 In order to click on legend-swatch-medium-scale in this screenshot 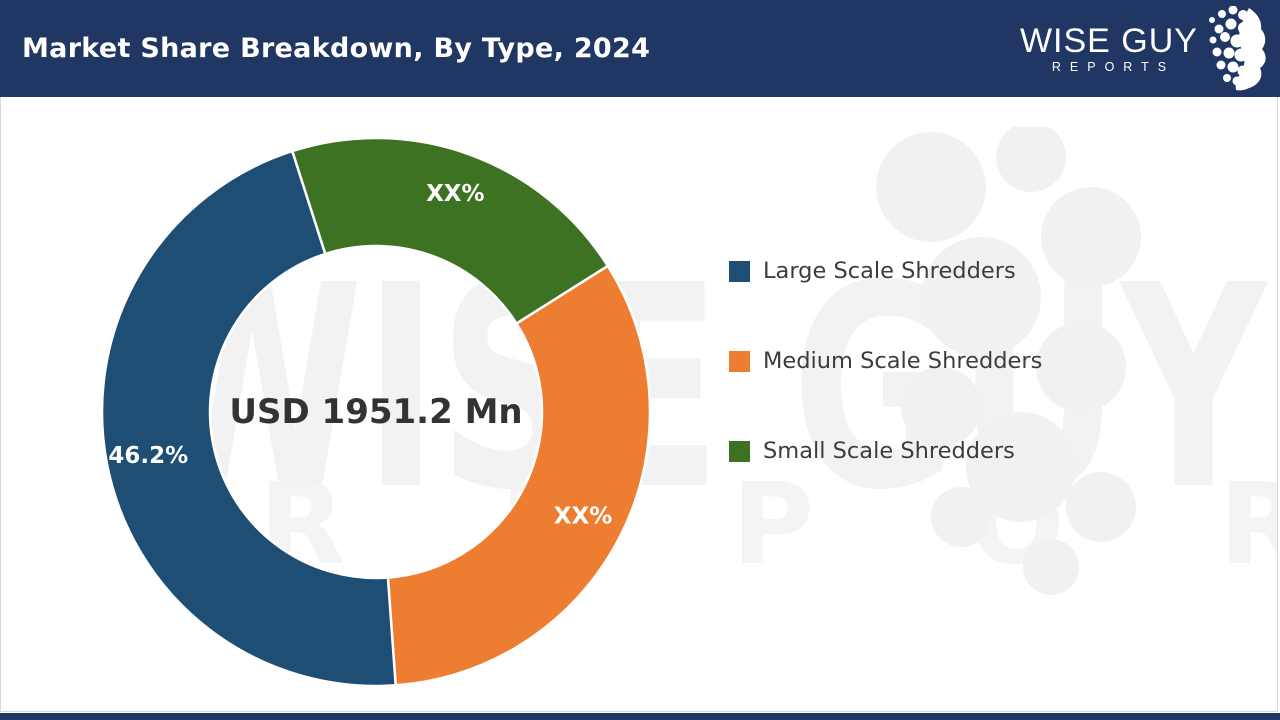, I will do `click(739, 361)`.